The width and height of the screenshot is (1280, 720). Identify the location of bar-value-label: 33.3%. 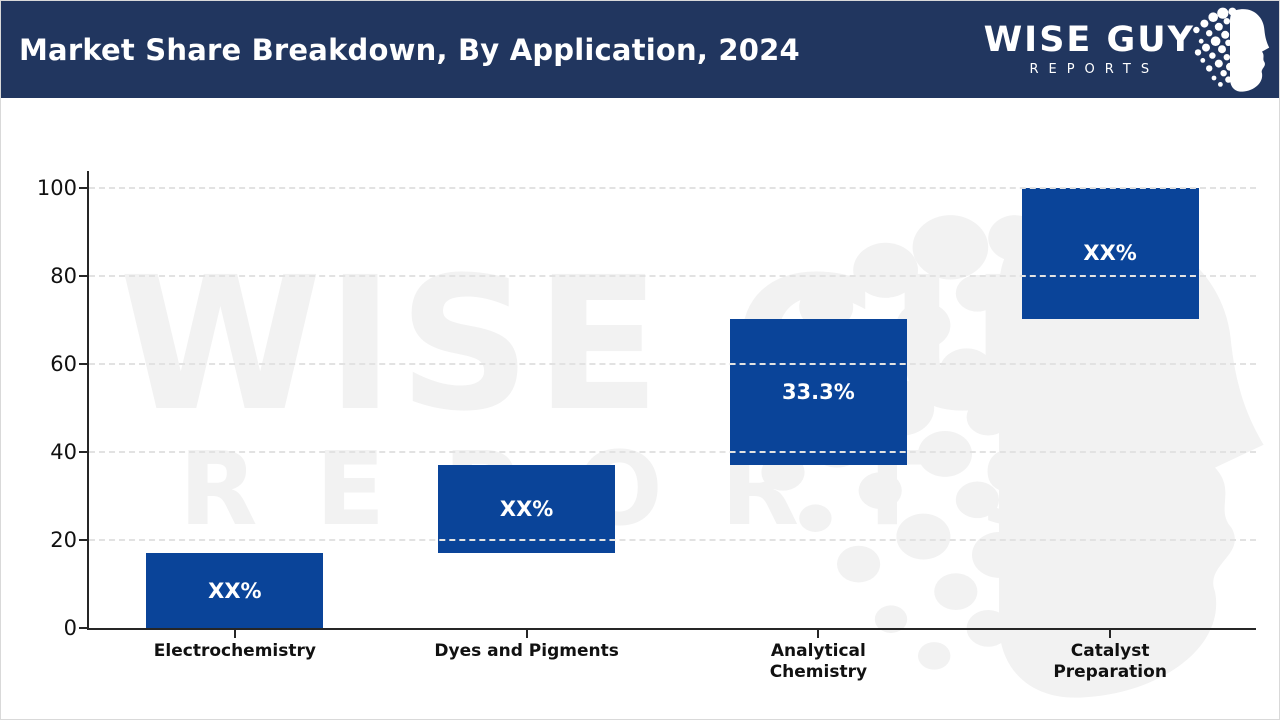
(818, 391).